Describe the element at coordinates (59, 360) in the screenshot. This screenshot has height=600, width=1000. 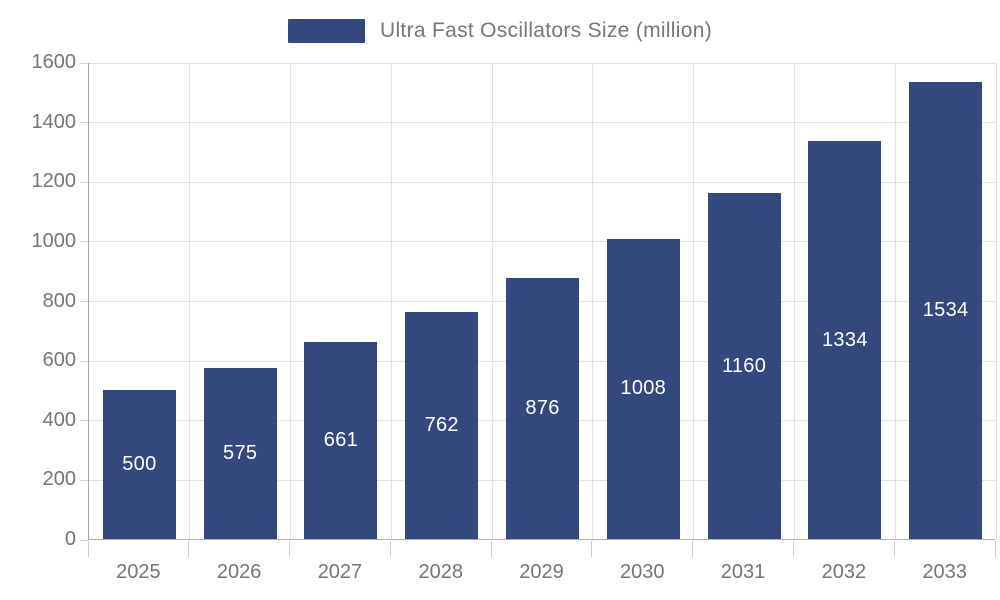
I see `y-axis-label: 600` at that location.